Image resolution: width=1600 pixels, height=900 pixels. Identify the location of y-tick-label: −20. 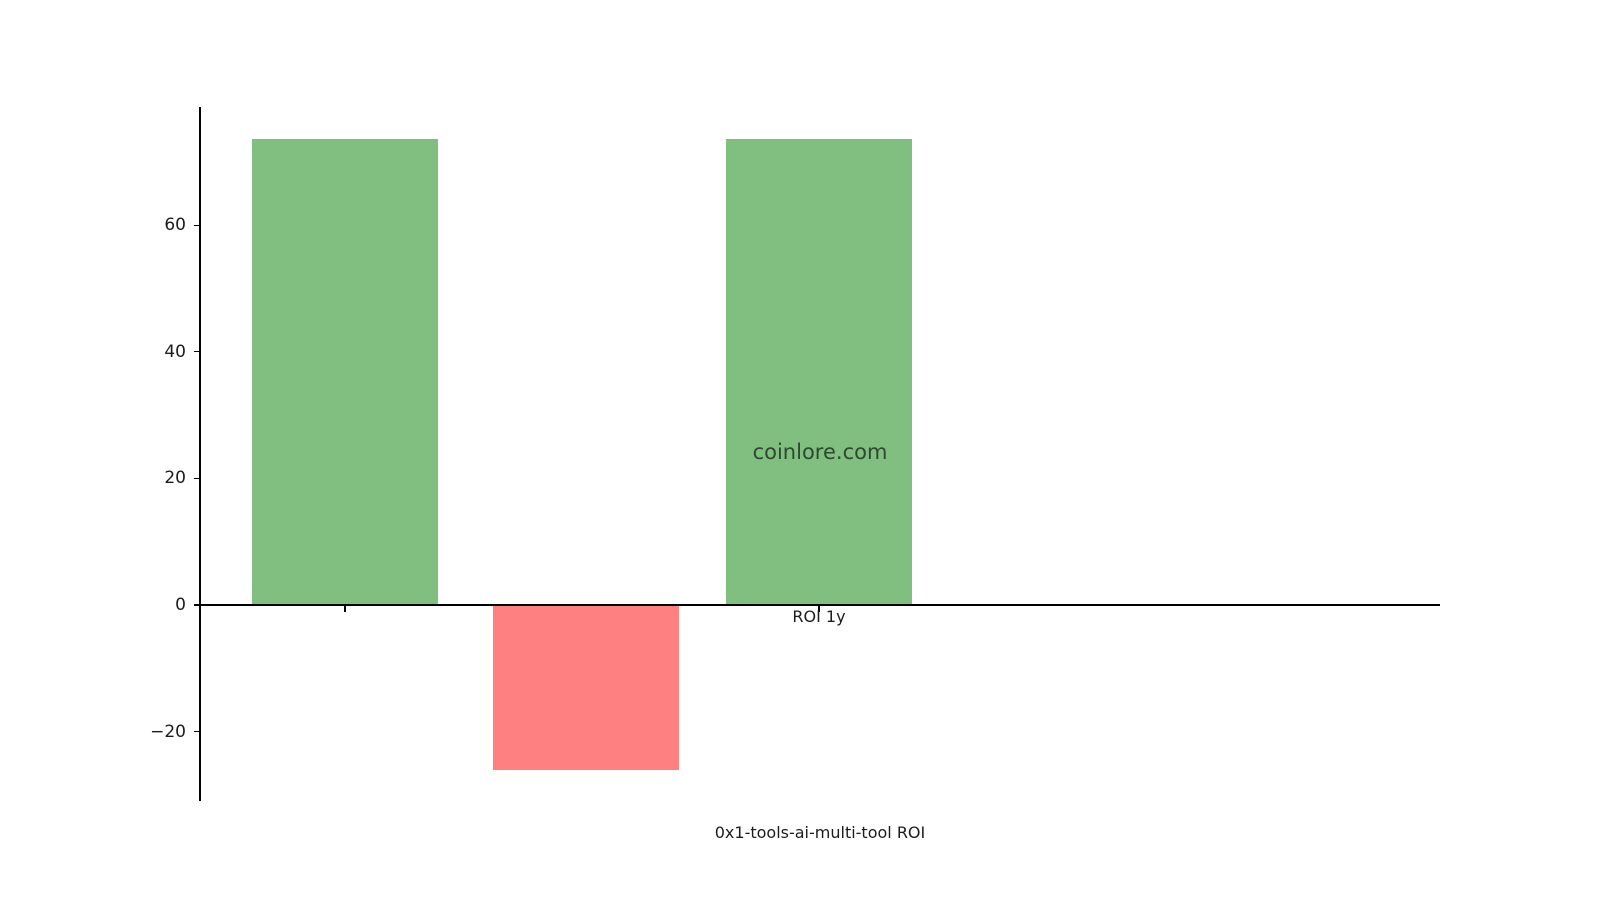
(168, 731).